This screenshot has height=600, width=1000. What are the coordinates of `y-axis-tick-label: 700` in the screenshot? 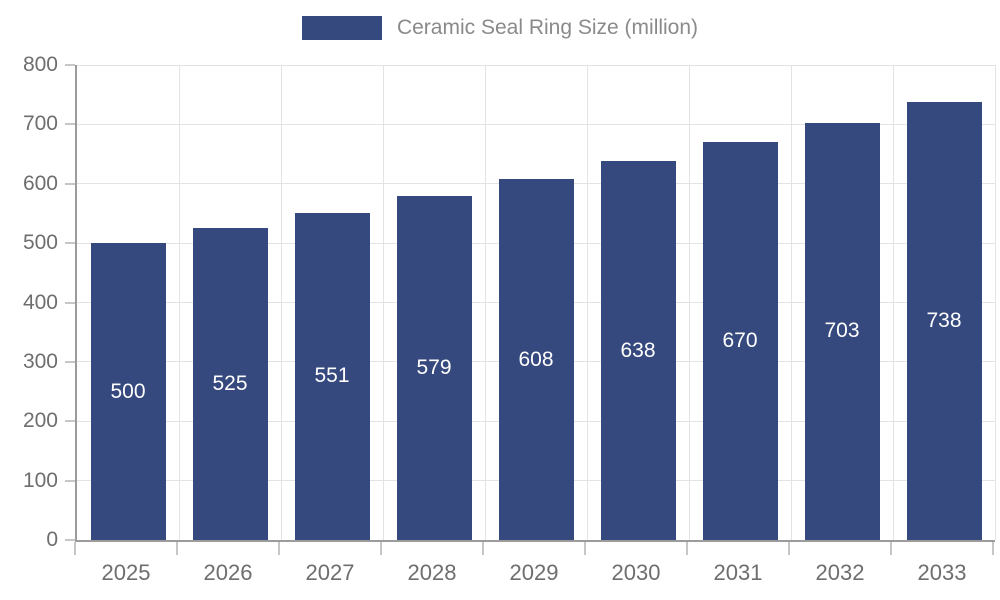 It's located at (40, 124).